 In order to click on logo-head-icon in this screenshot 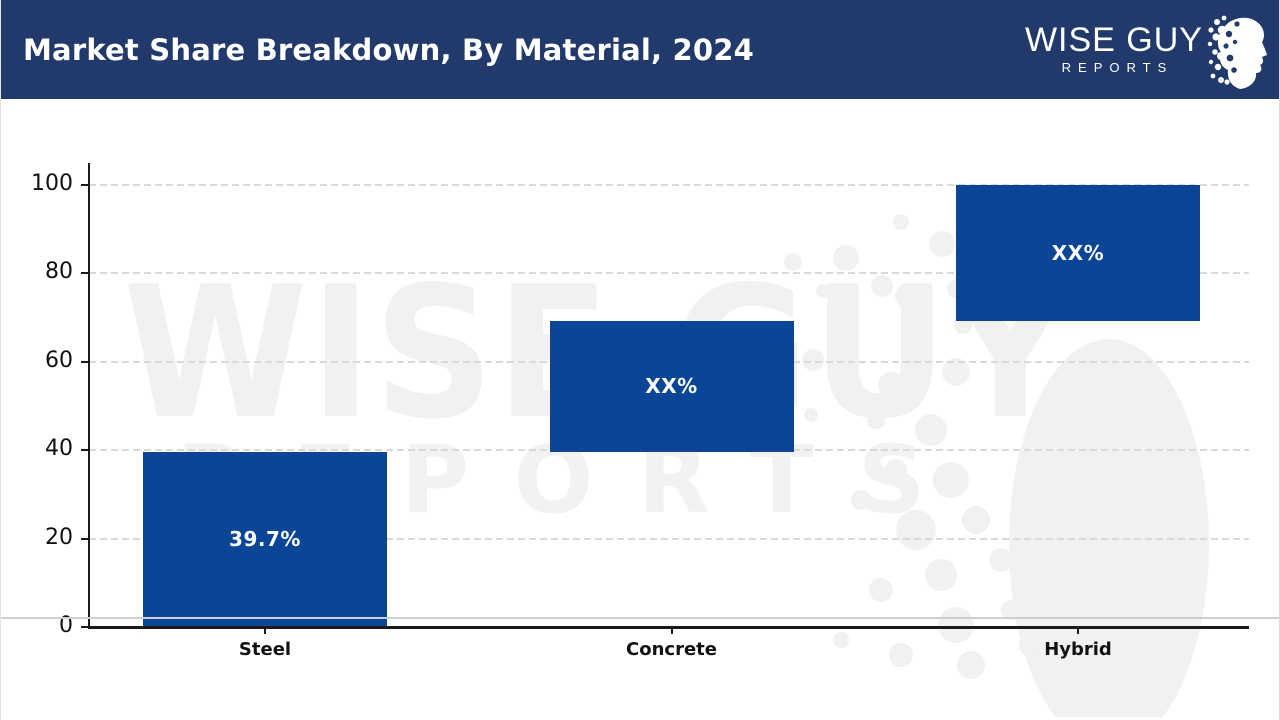, I will do `click(1237, 52)`.